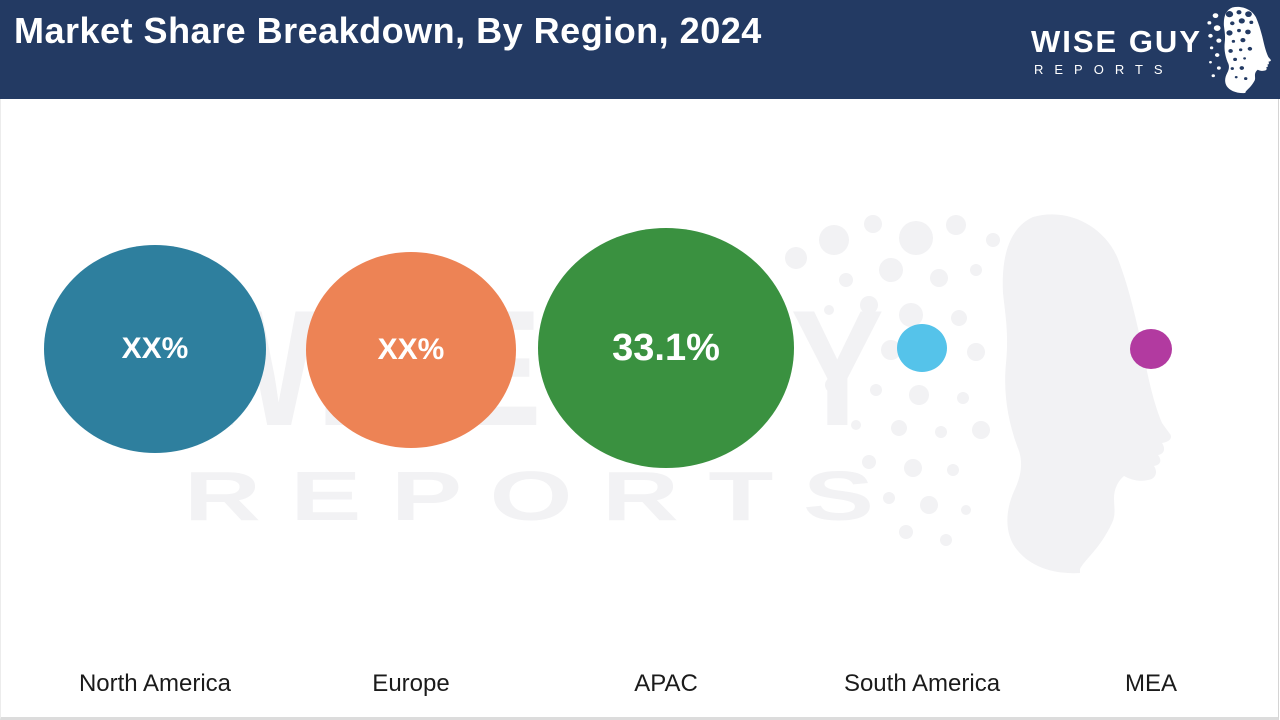  I want to click on page-title: Market Share Breakdown, By Region, 2024, so click(388, 30).